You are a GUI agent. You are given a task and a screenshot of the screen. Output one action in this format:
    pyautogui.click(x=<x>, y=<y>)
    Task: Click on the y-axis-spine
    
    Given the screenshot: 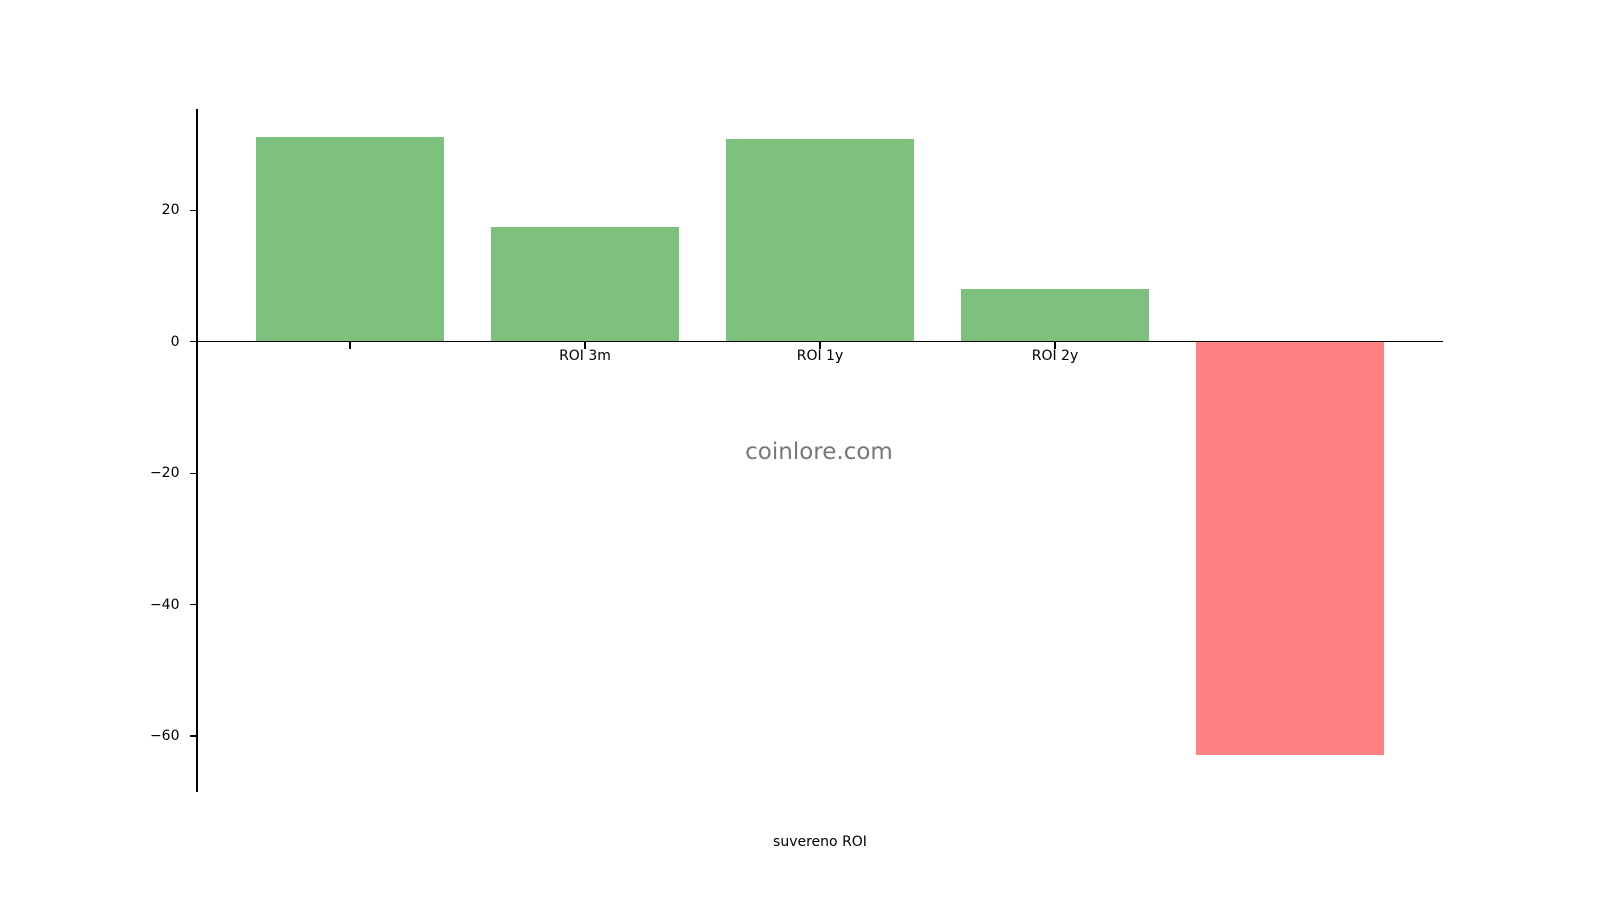 What is the action you would take?
    pyautogui.click(x=197, y=450)
    